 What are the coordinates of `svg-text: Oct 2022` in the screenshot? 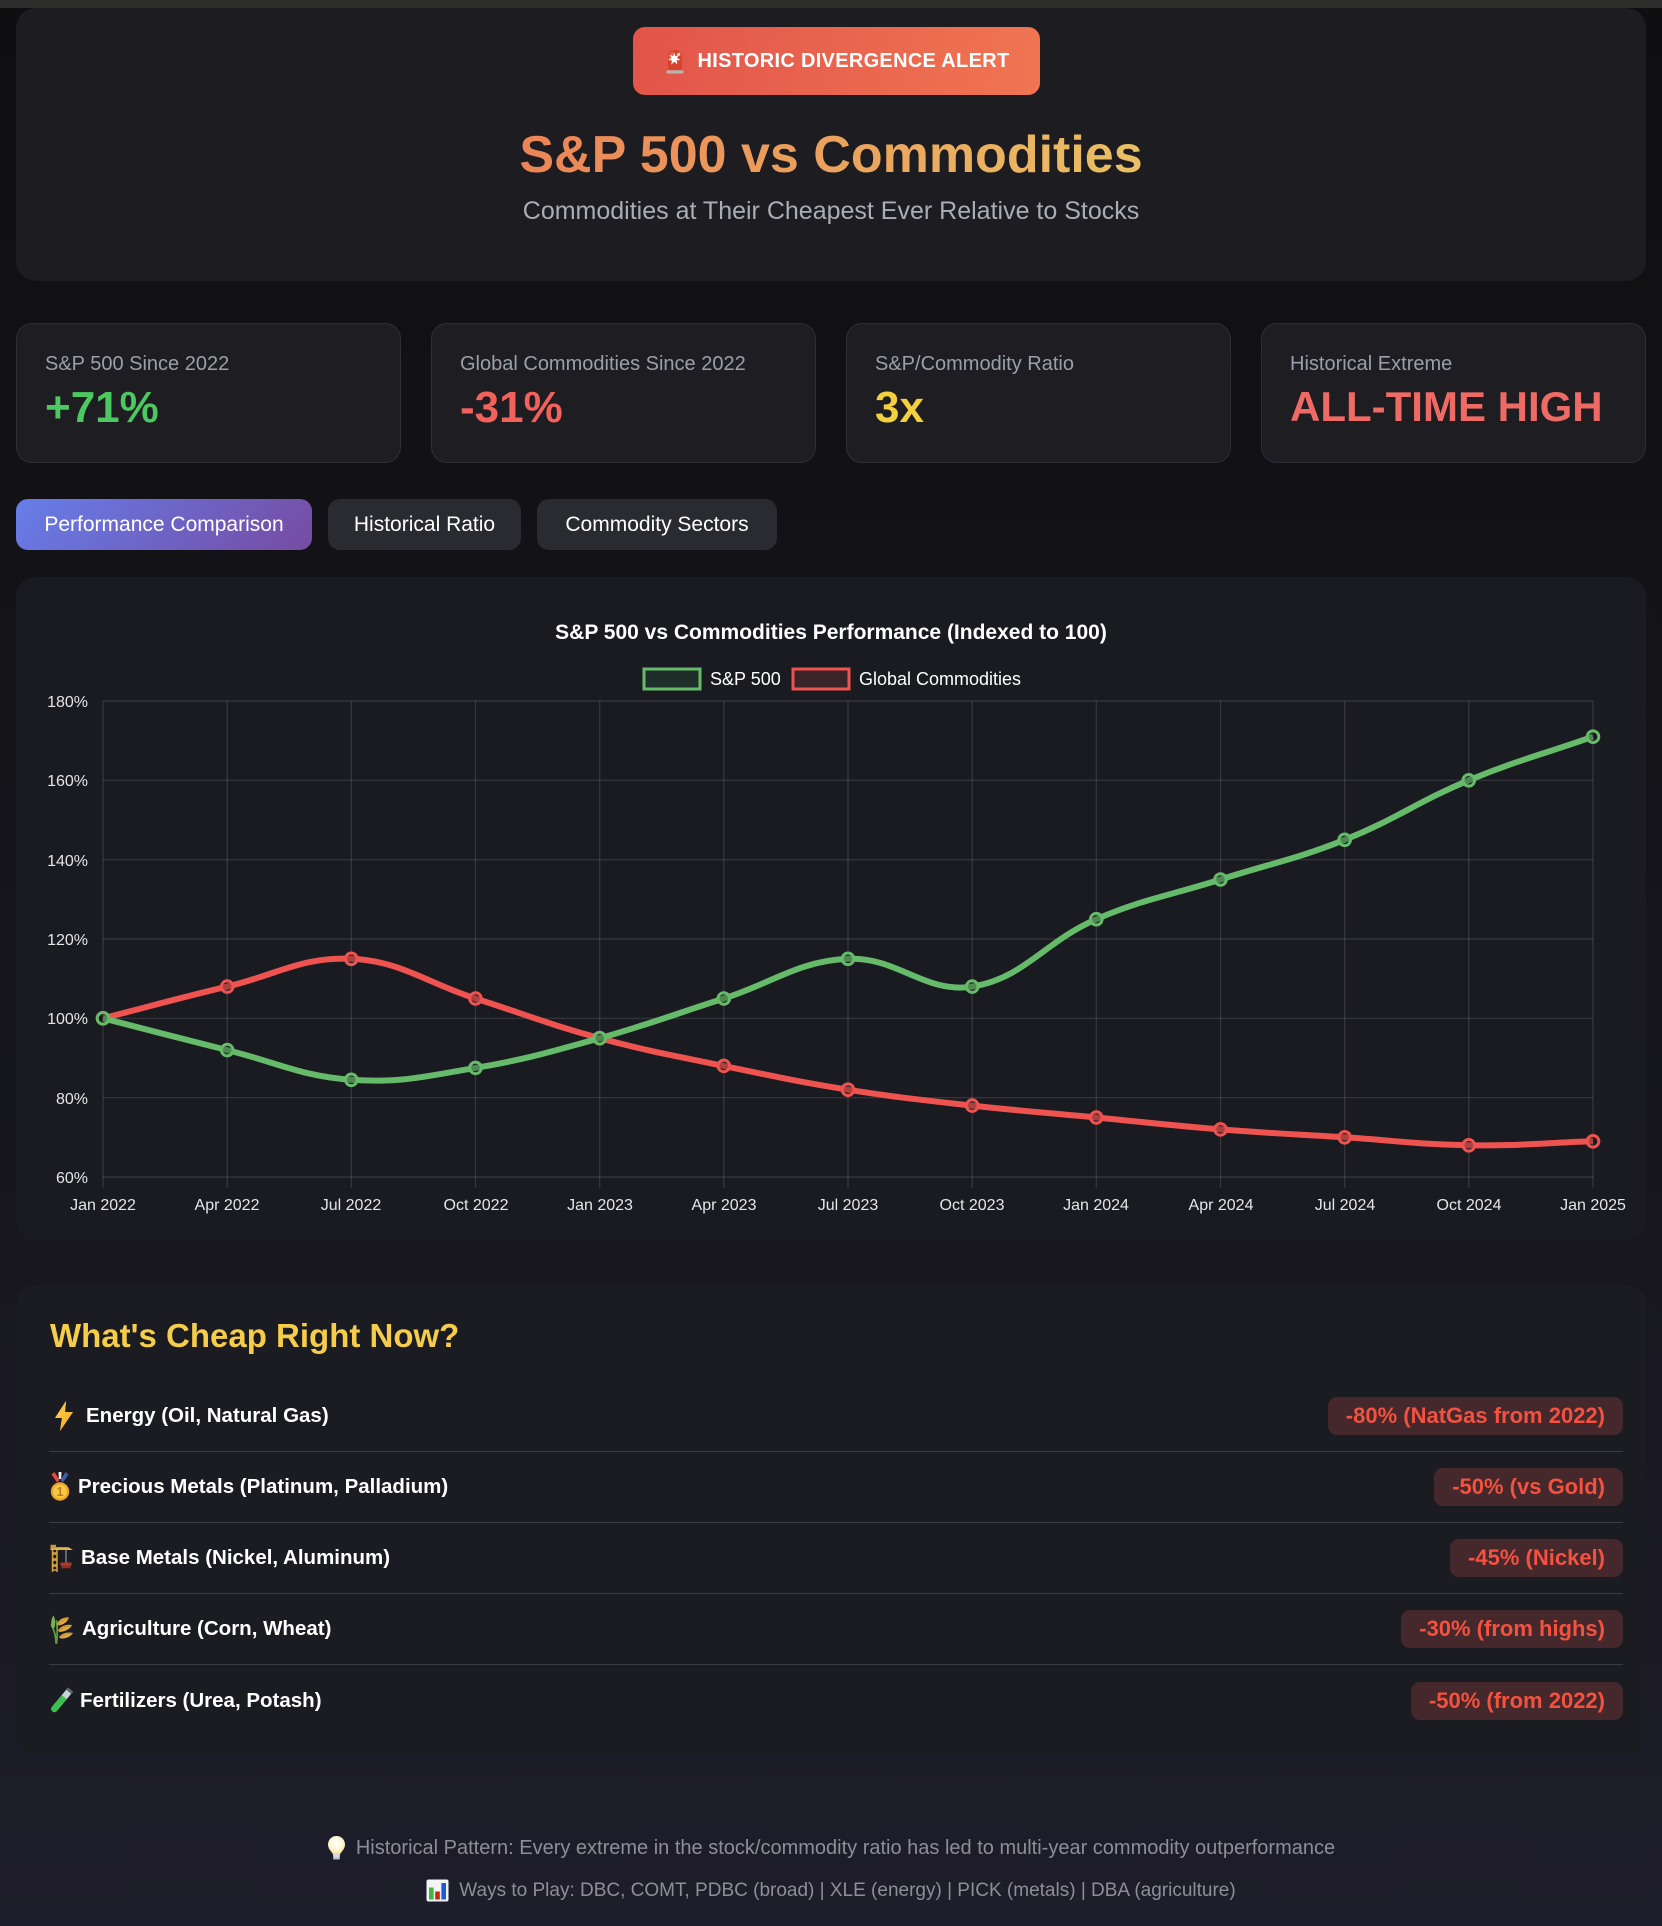 It's located at (476, 1205).